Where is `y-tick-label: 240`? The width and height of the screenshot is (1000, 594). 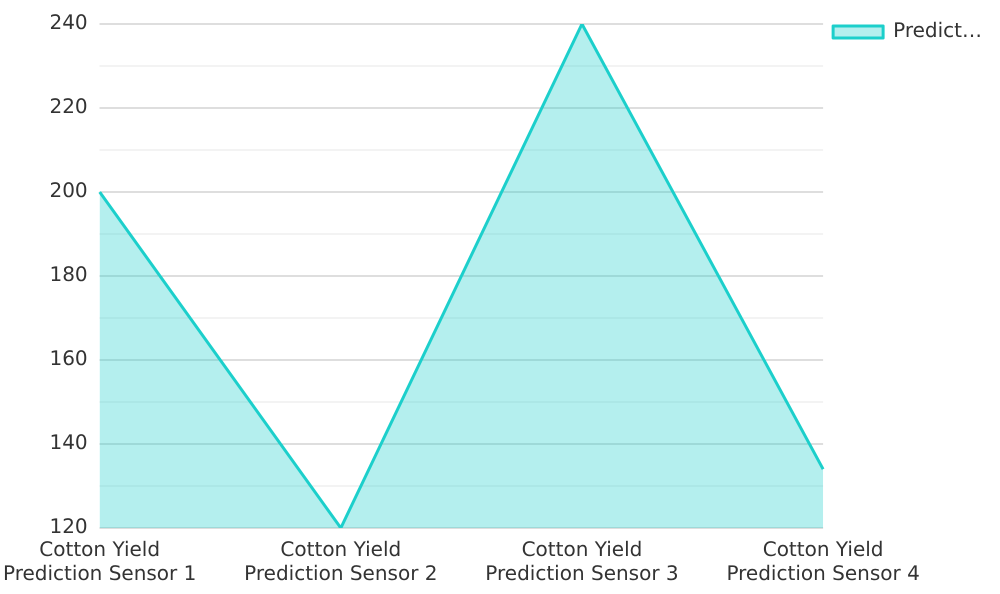
y-tick-label: 240 is located at coordinates (68, 22).